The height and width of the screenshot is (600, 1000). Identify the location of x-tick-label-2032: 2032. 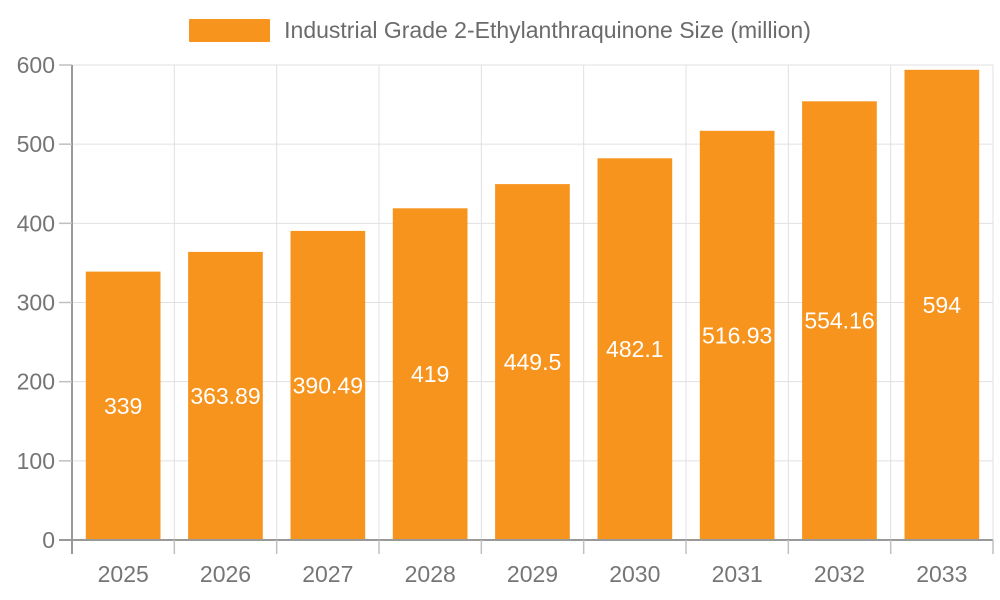
(839, 574).